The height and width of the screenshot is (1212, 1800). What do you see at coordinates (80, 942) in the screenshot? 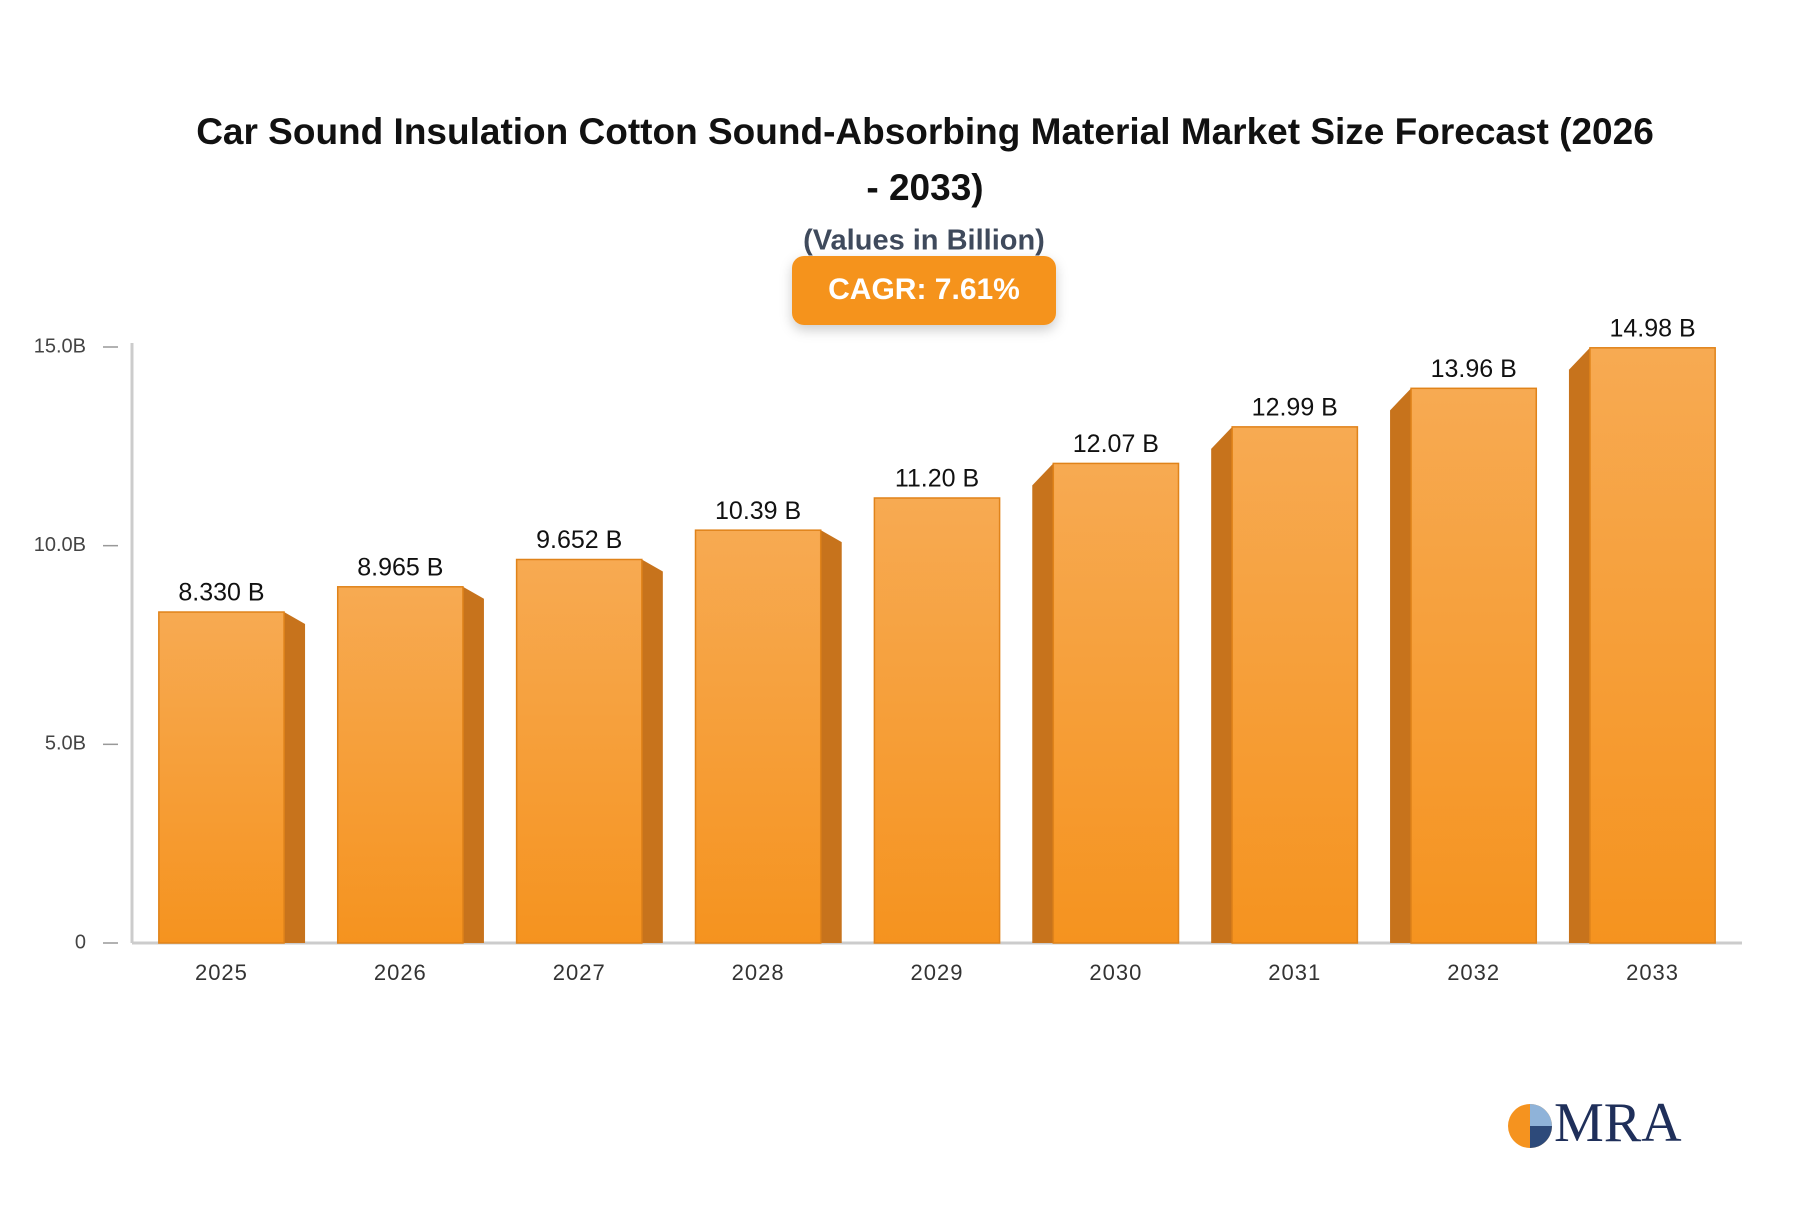
I see `y-tick-label: 0` at bounding box center [80, 942].